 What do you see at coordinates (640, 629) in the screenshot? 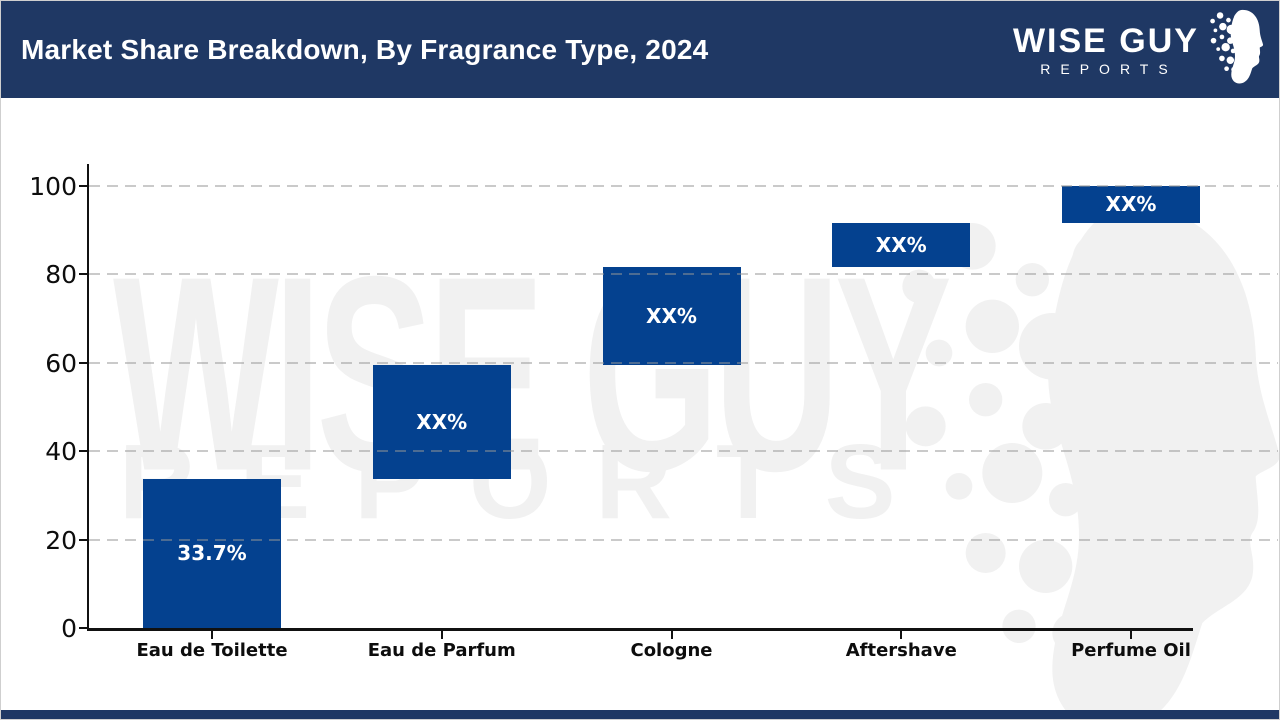
I see `x-axis-spine` at bounding box center [640, 629].